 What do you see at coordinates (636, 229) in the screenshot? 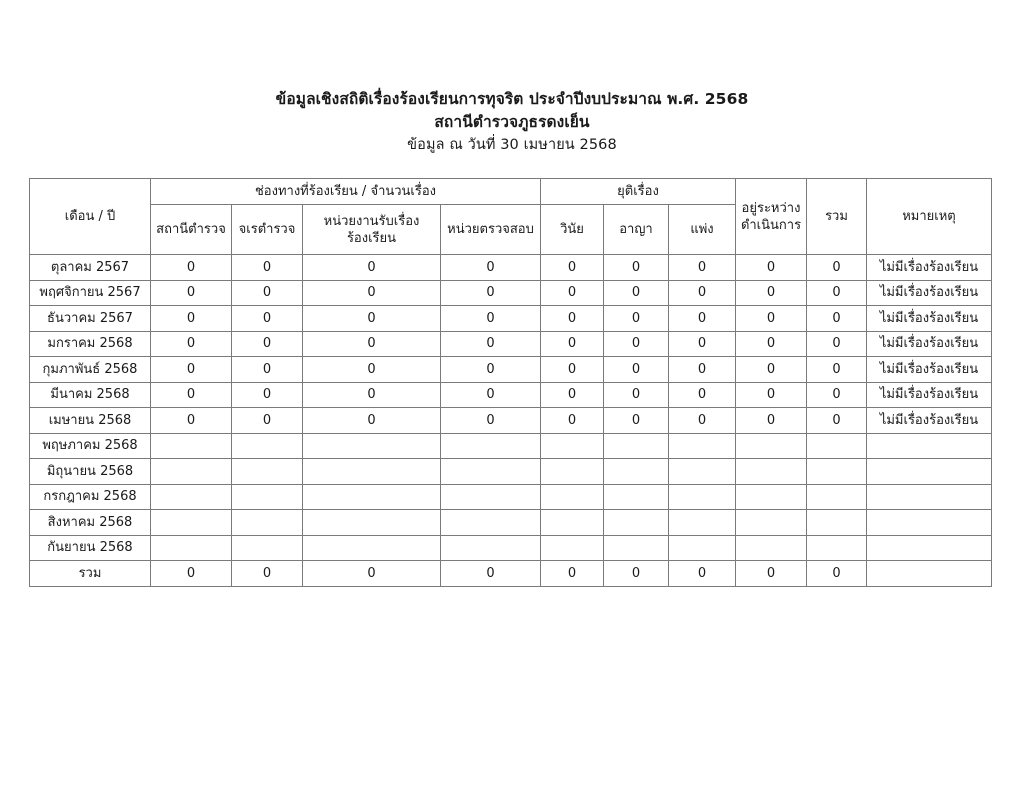
I see `column-header-criminal: อาญา` at bounding box center [636, 229].